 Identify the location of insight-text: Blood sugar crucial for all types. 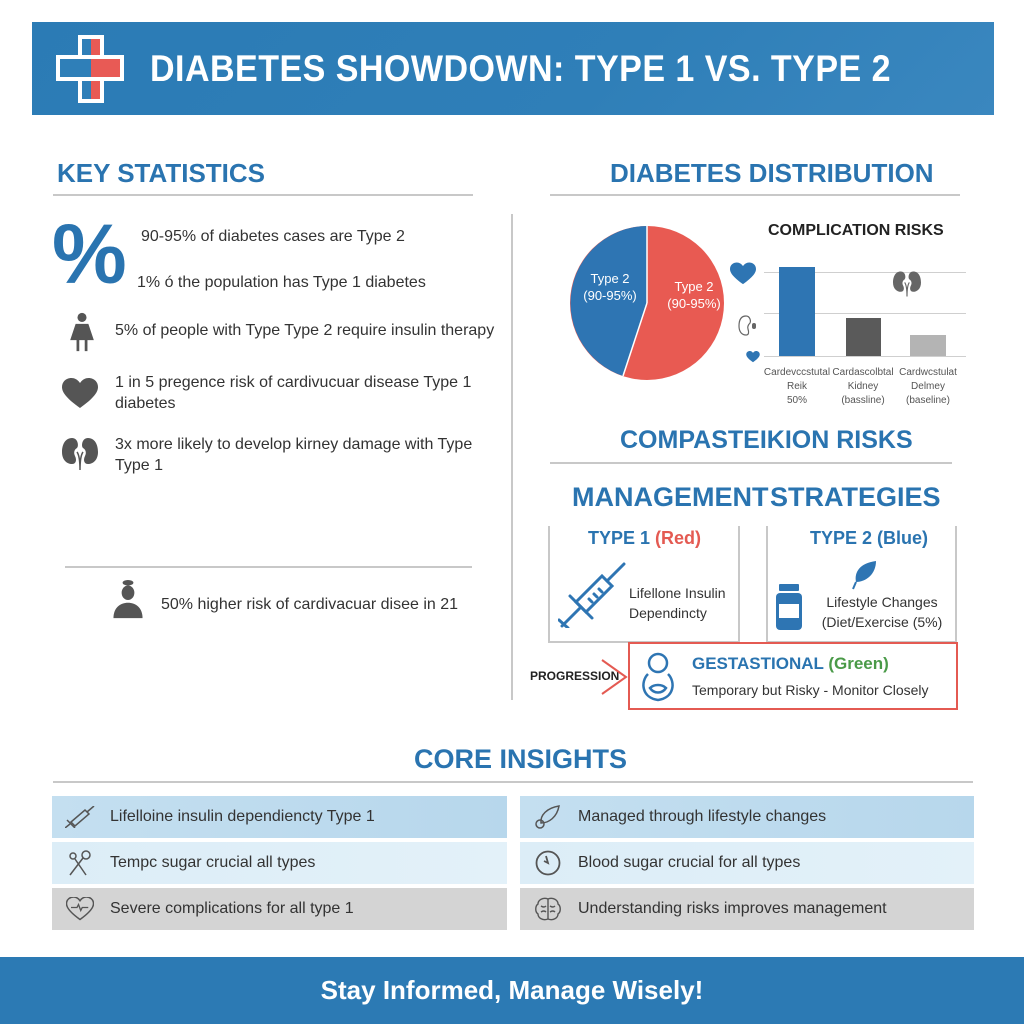
(689, 862).